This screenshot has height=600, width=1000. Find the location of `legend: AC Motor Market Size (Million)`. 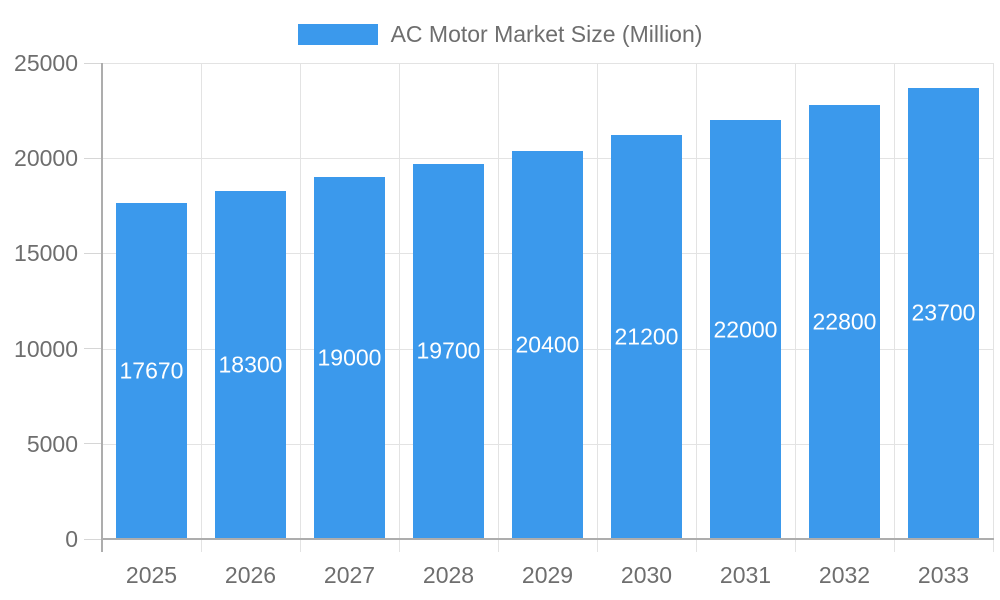

legend: AC Motor Market Size (Million) is located at coordinates (500, 34).